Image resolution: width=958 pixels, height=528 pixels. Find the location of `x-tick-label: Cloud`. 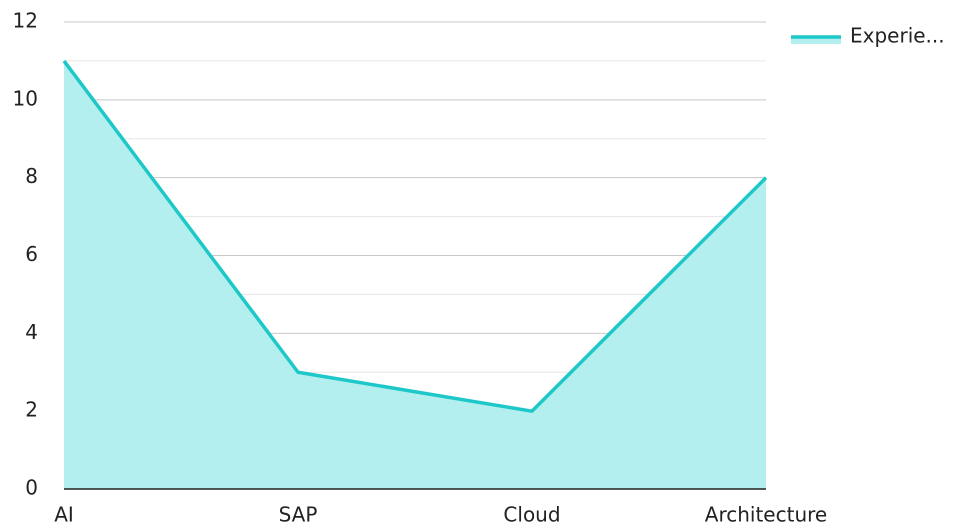

x-tick-label: Cloud is located at coordinates (531, 515).